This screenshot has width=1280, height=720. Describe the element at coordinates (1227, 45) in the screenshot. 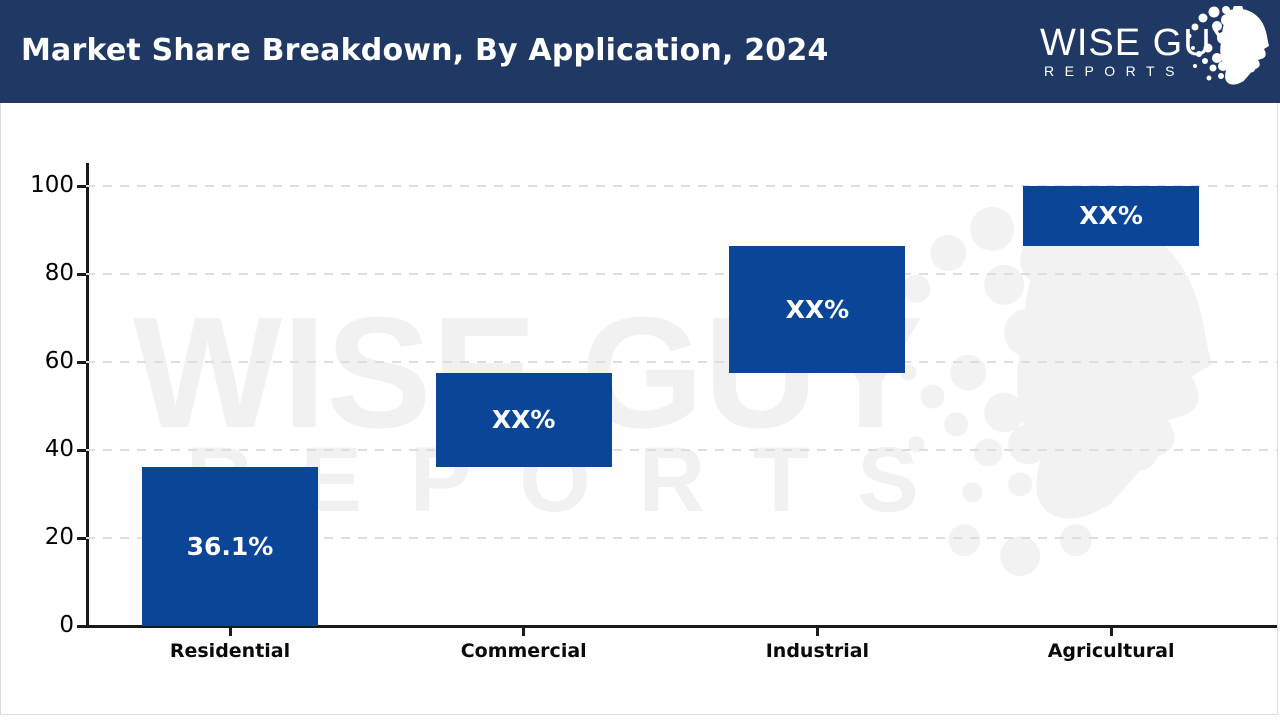

I see `dotted-head-profile-icon` at that location.